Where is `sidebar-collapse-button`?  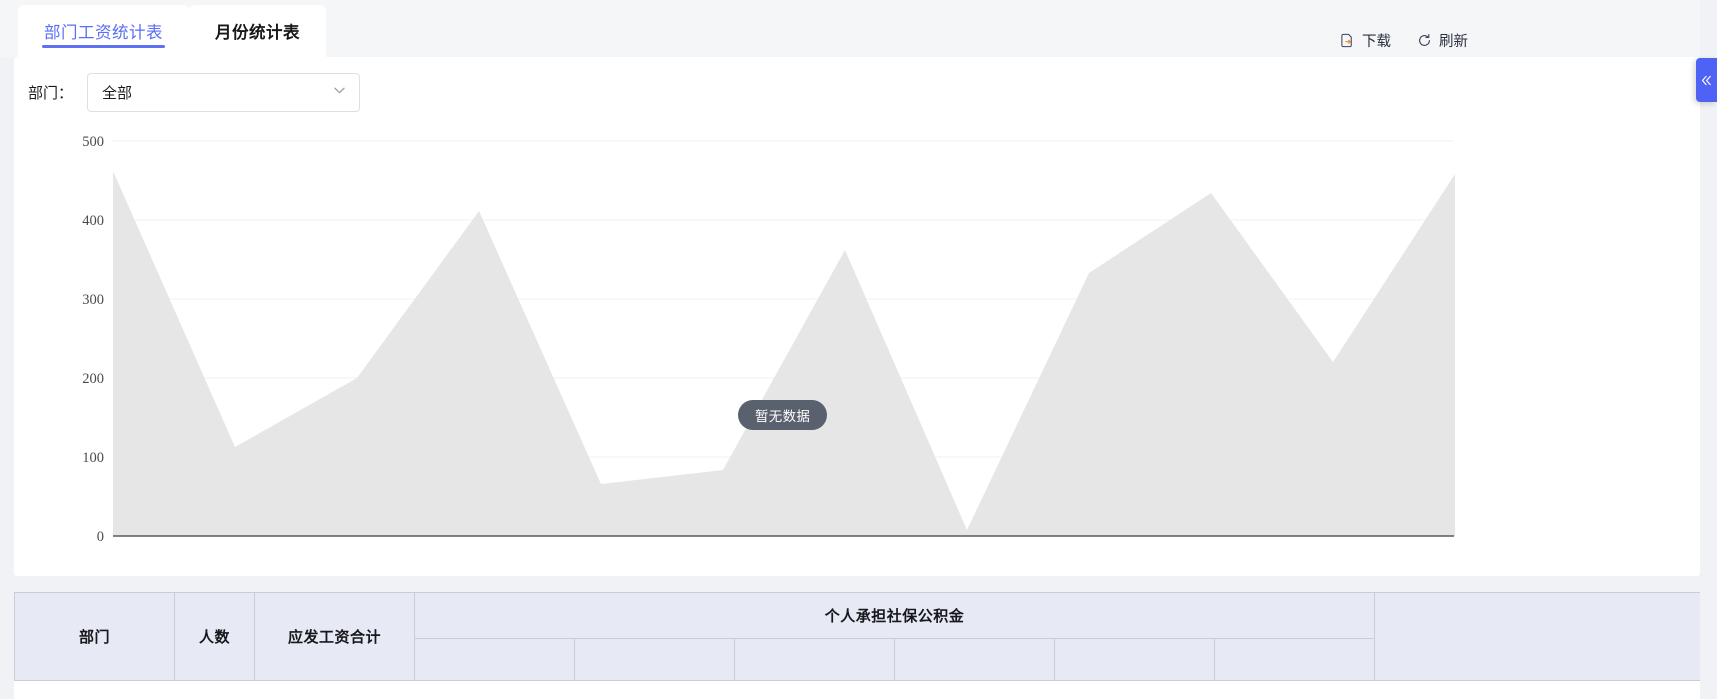
sidebar-collapse-button is located at coordinates (1706, 80).